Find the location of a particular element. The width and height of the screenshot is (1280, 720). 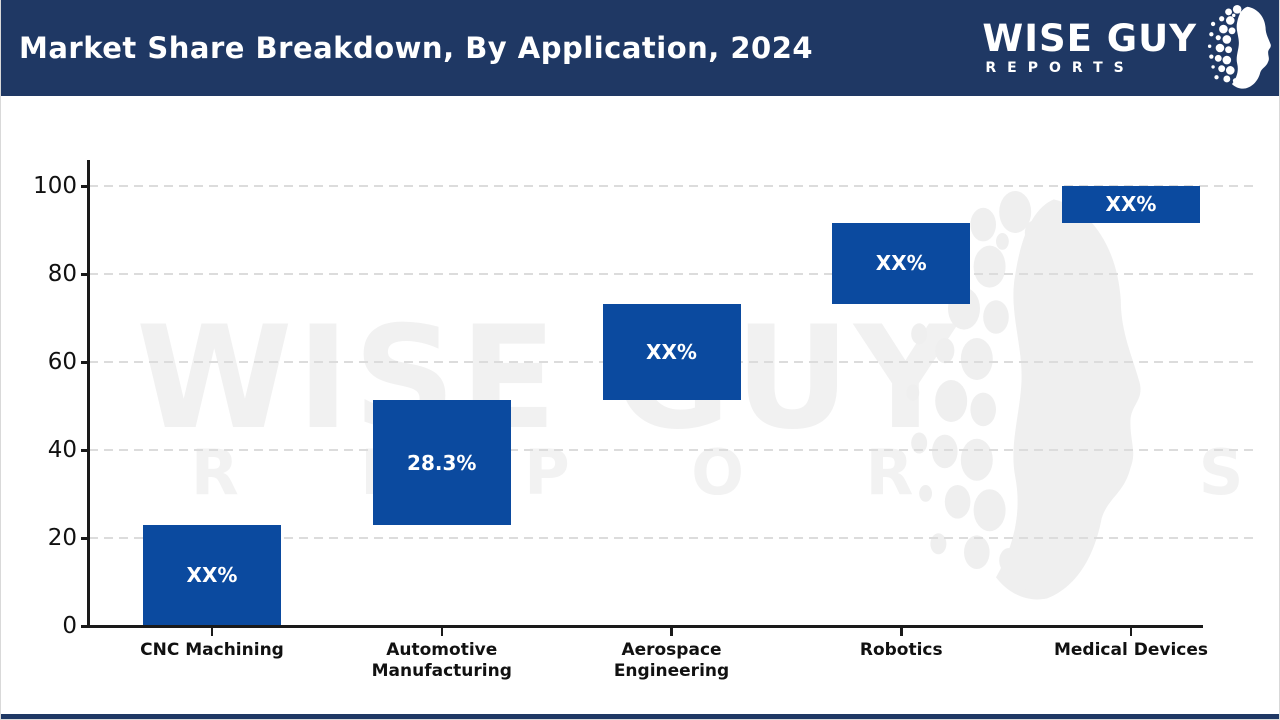

bar-medical-devices: XX% is located at coordinates (1131, 204).